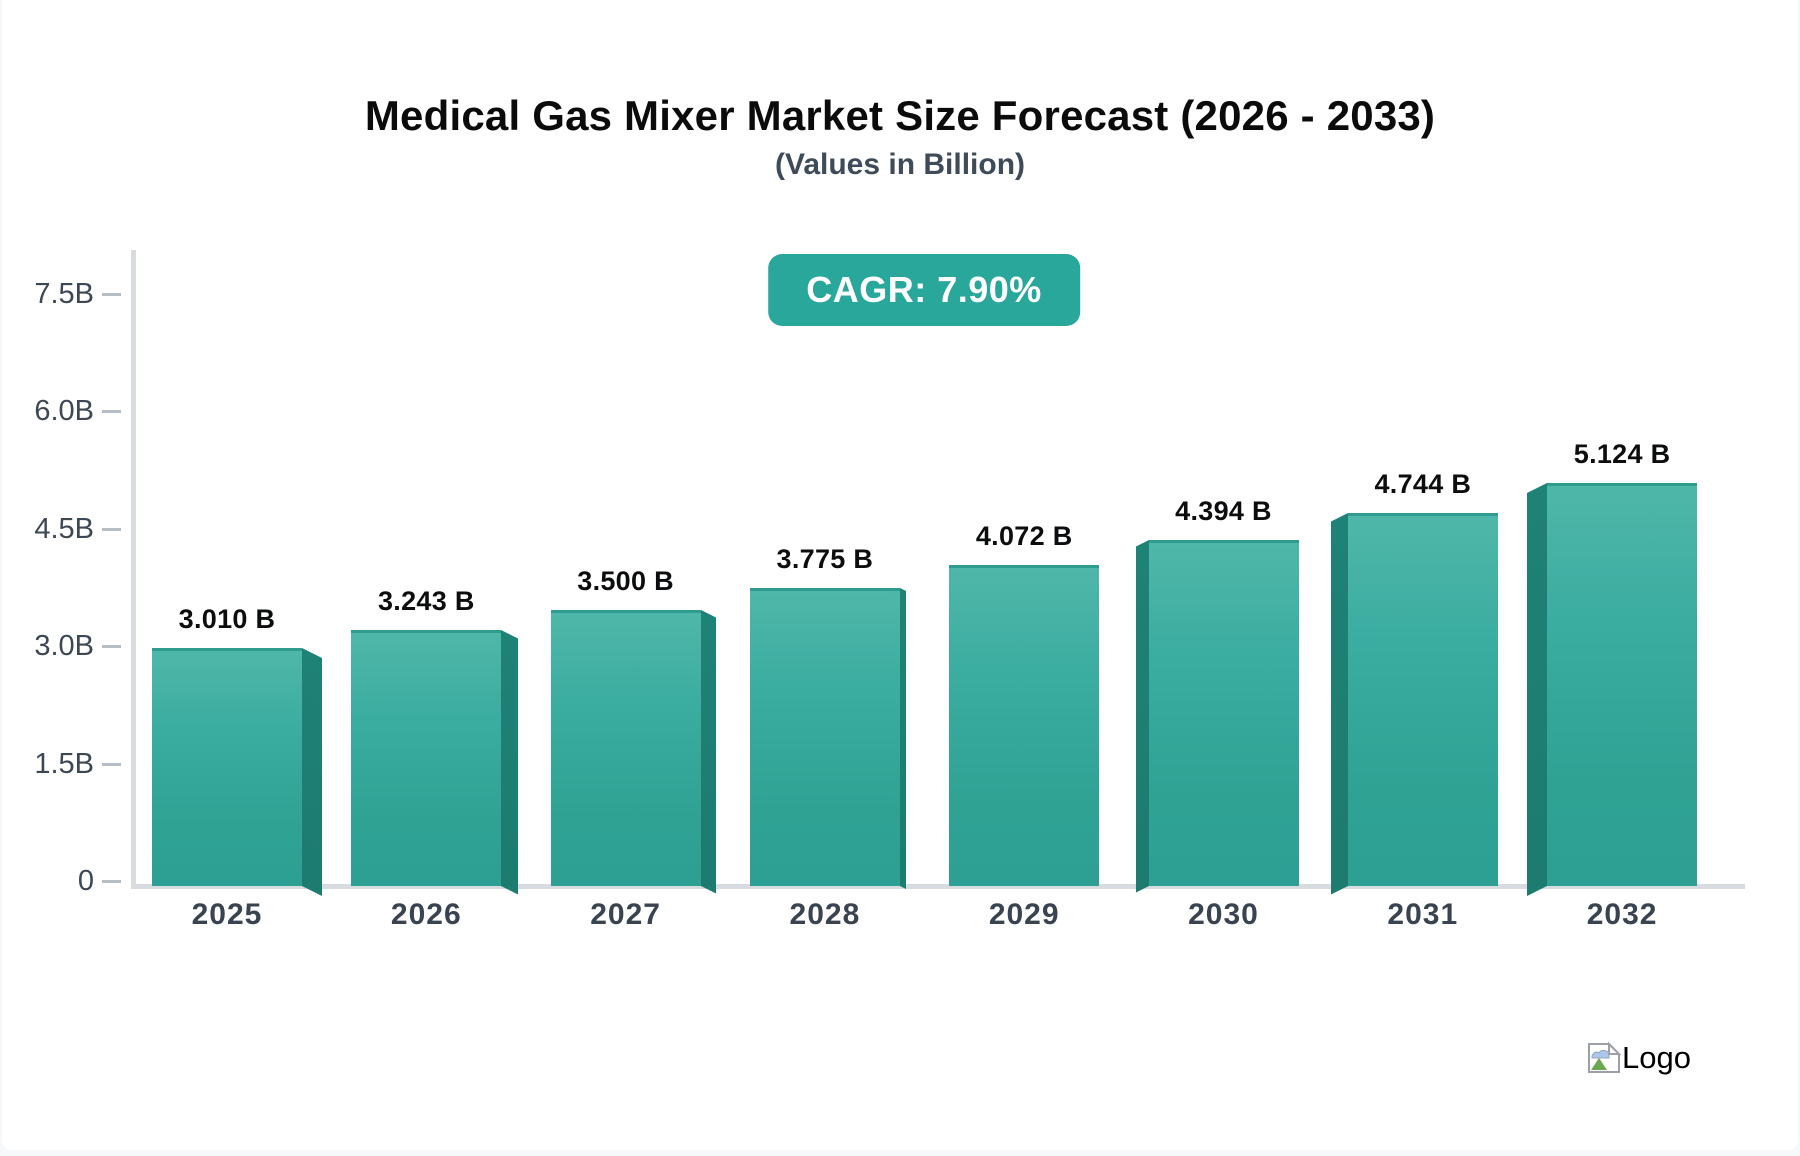 The width and height of the screenshot is (1800, 1156). Describe the element at coordinates (1223, 914) in the screenshot. I see `x-axis-label-2030: 2030` at that location.